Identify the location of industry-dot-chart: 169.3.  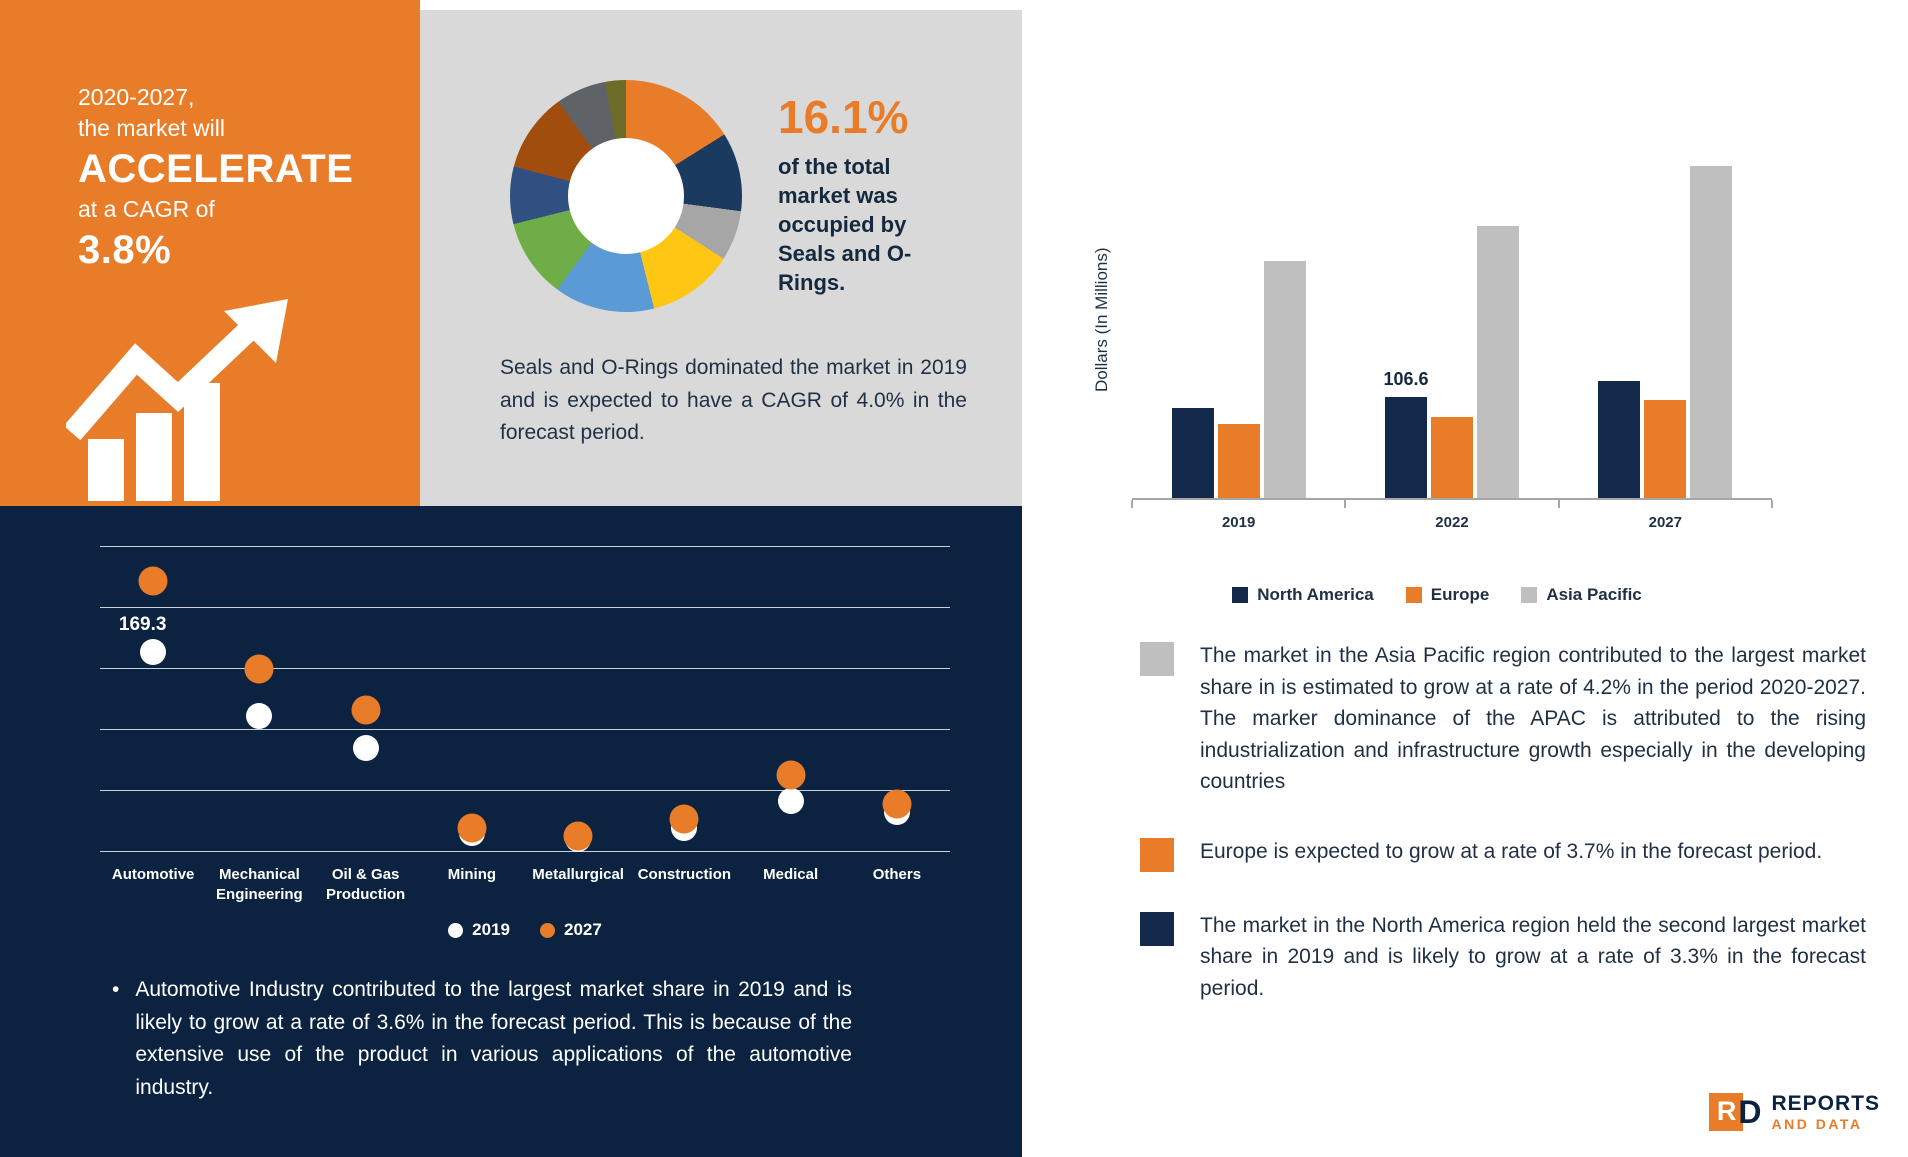
(525, 699).